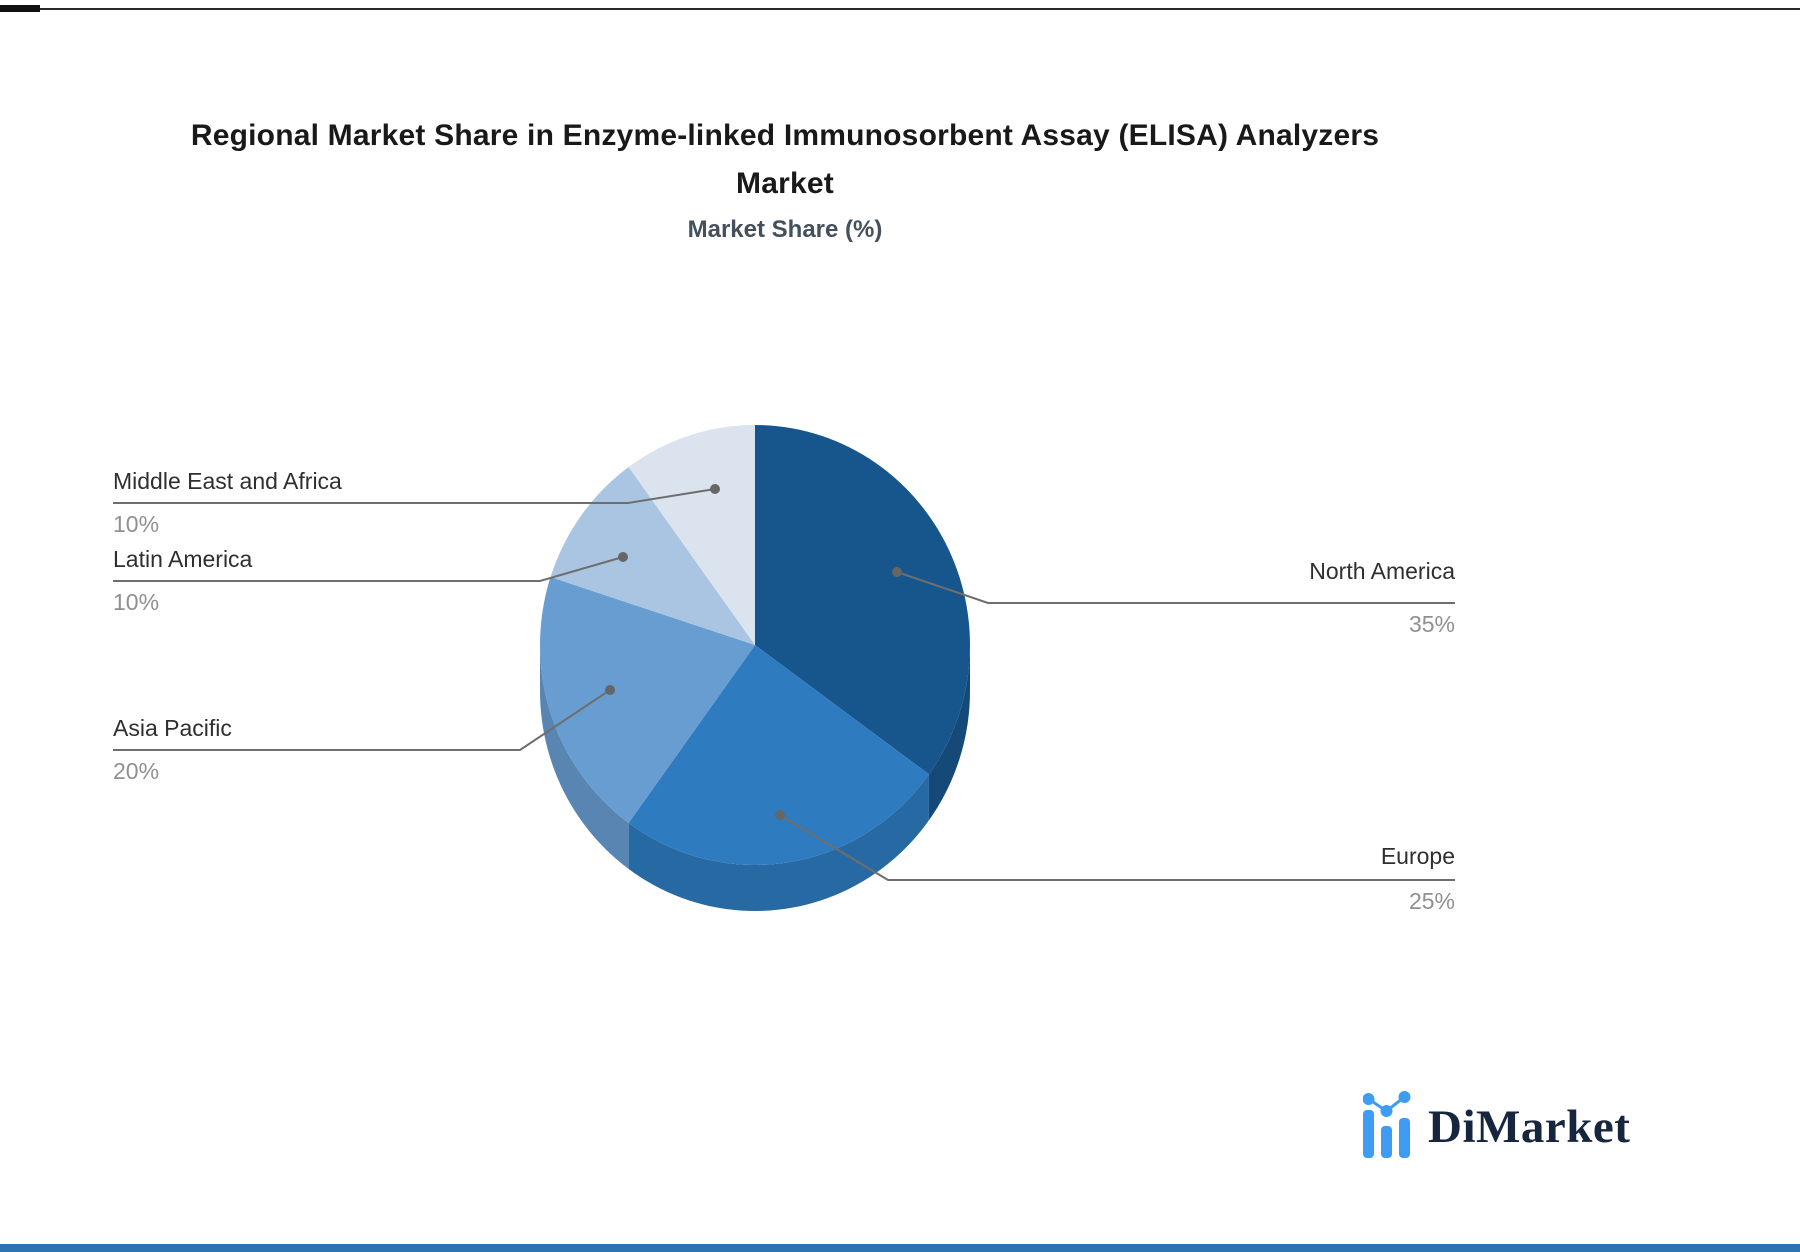 The width and height of the screenshot is (1800, 1252). Describe the element at coordinates (900, 9) in the screenshot. I see `top-border-line` at that location.